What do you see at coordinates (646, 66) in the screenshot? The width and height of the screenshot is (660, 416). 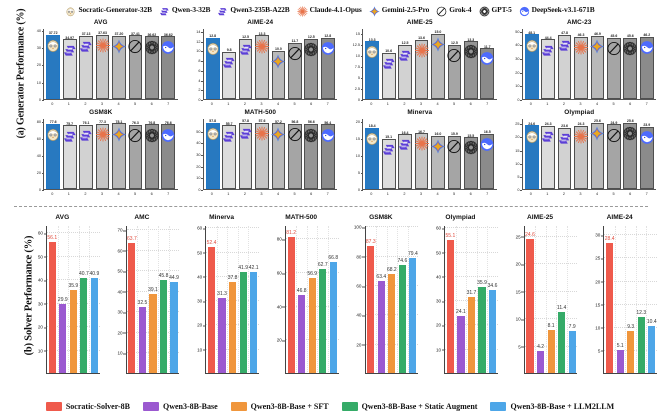 I see `bar: 46.2` at bounding box center [646, 66].